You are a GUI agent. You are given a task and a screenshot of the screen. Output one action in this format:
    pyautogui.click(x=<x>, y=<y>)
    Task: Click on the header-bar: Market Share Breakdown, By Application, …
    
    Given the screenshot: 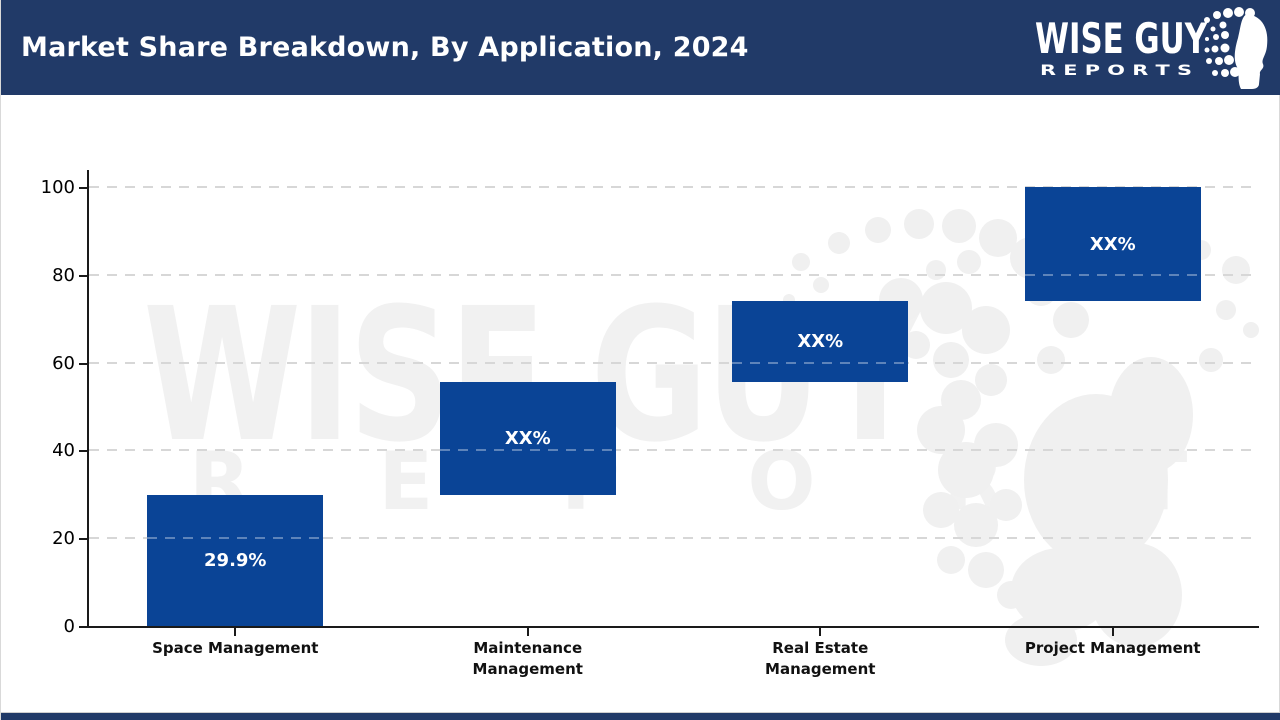 What is the action you would take?
    pyautogui.click(x=640, y=47)
    